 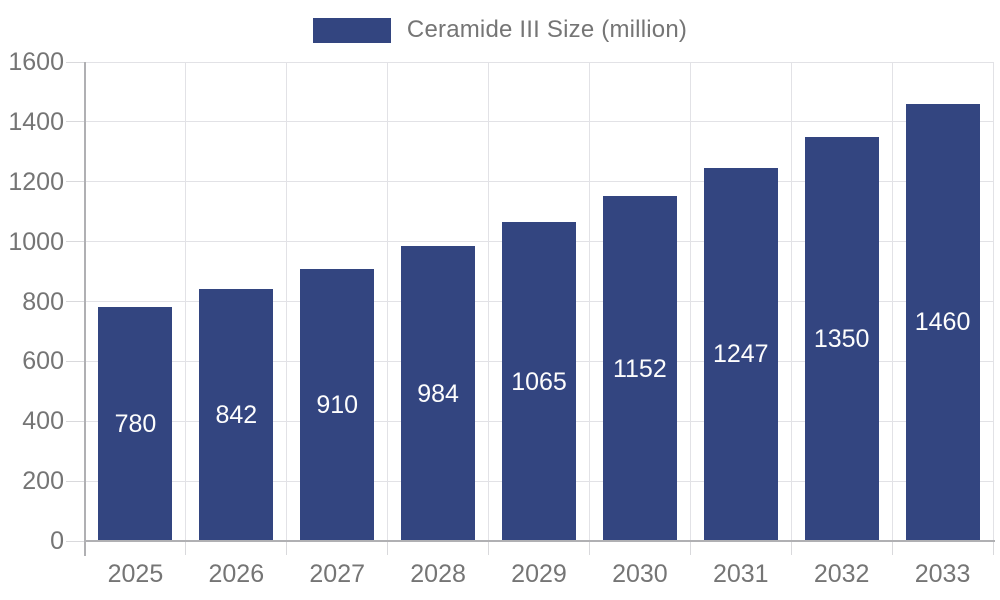 What do you see at coordinates (640, 574) in the screenshot?
I see `x-axis-label: 2030` at bounding box center [640, 574].